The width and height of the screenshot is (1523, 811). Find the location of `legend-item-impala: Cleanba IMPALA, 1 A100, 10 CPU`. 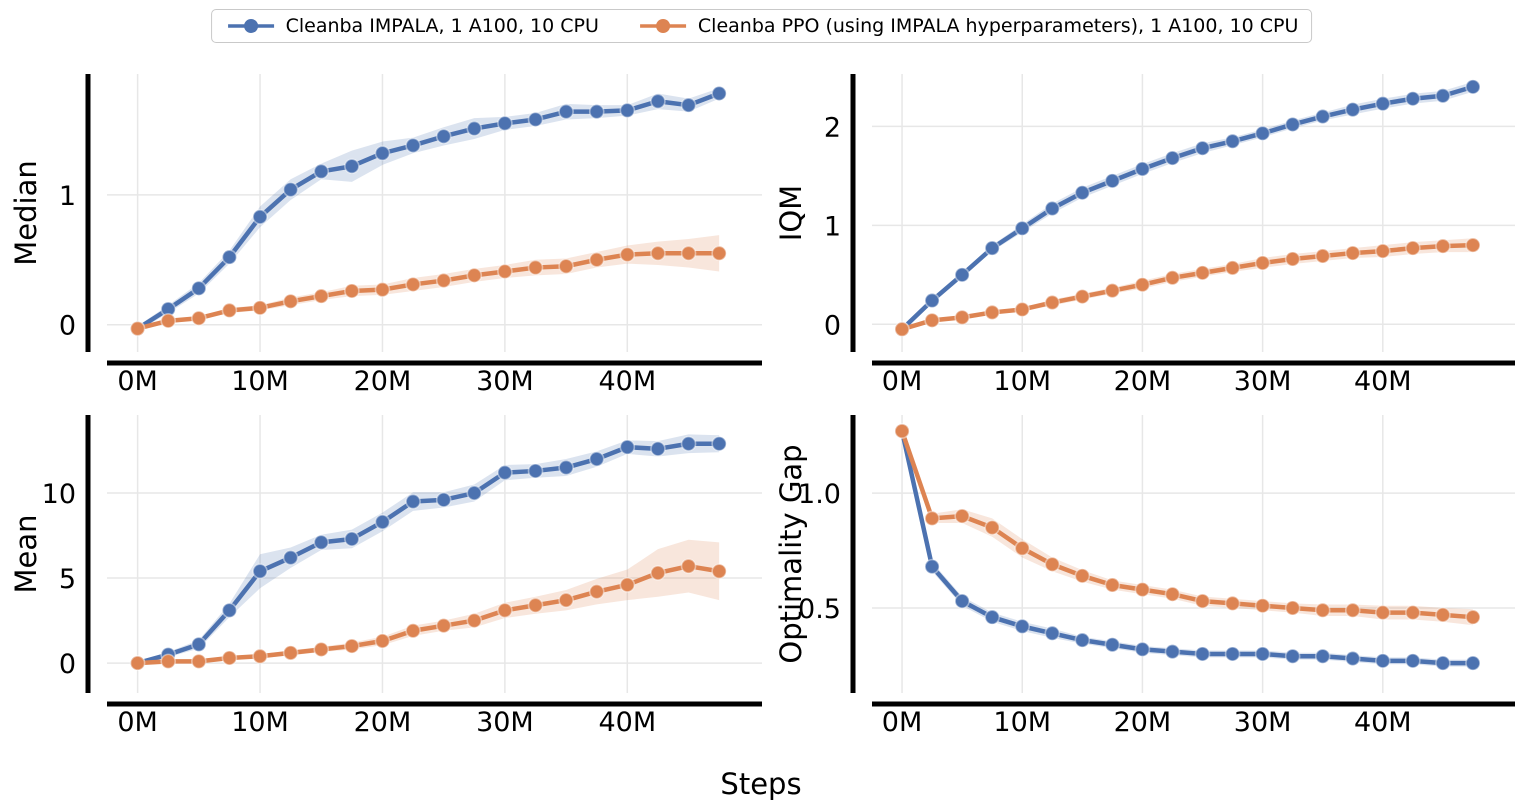

legend-item-impala: Cleanba IMPALA, 1 A100, 10 CPU is located at coordinates (412, 26).